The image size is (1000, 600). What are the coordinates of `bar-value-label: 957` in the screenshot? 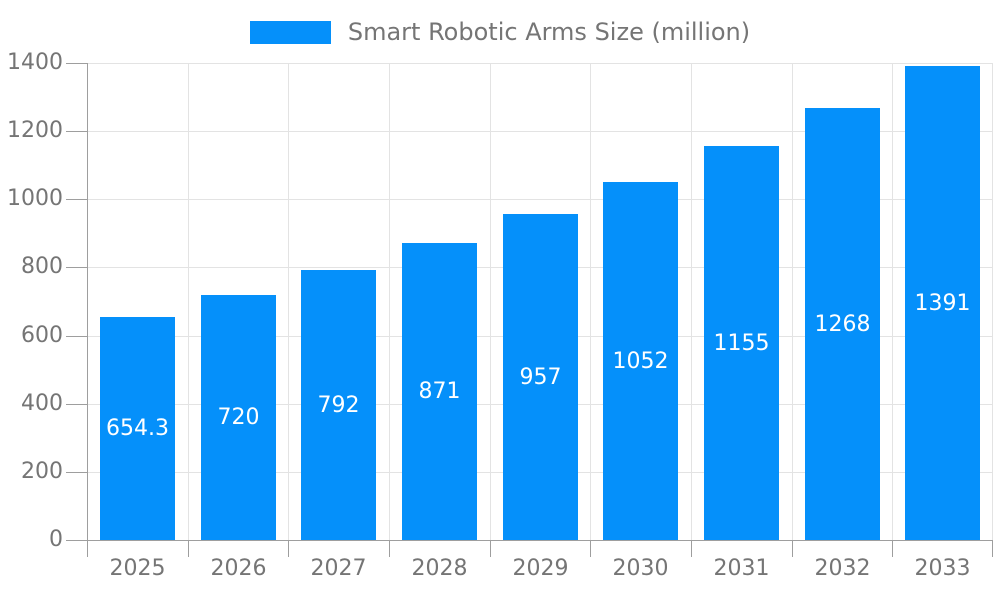 It's located at (540, 377).